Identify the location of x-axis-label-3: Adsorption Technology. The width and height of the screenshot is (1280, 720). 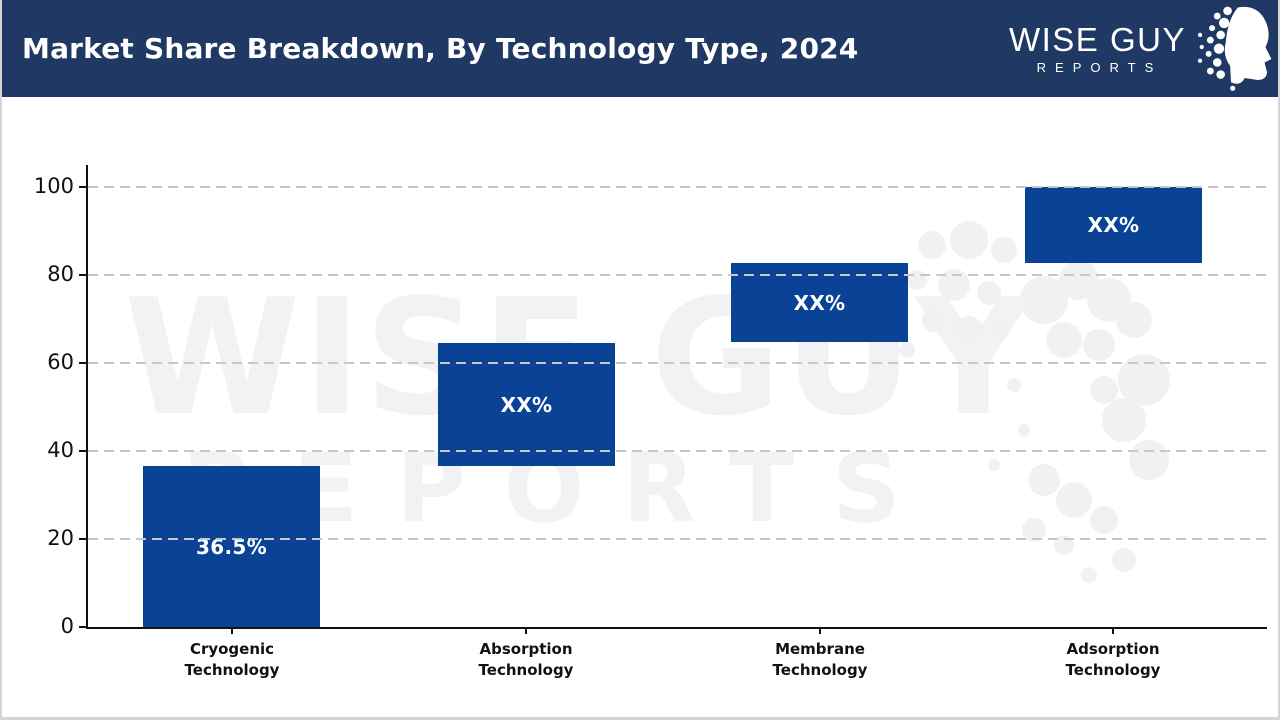
(1113, 659).